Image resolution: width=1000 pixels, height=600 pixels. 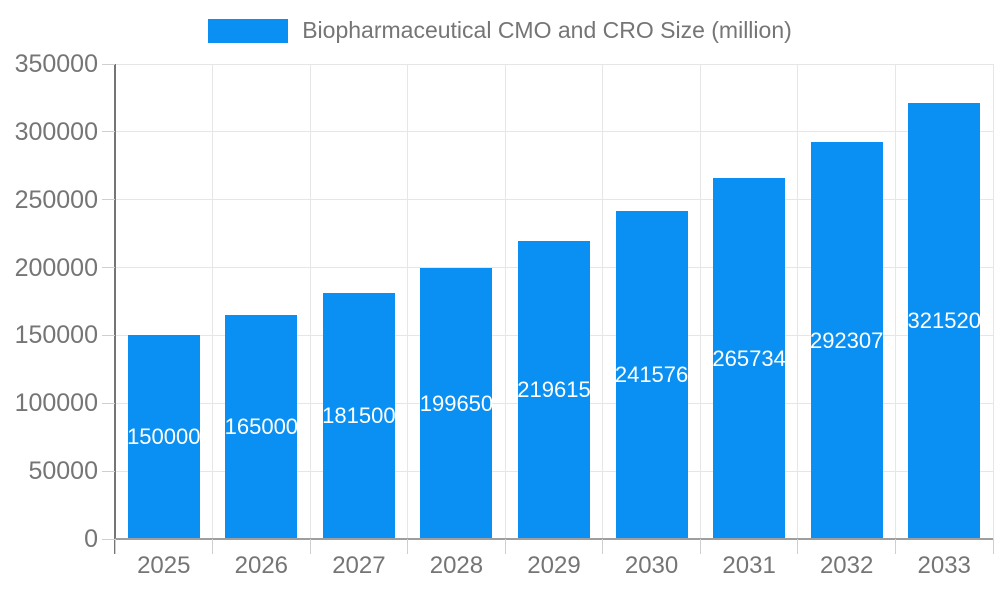 I want to click on bar: 165000, so click(x=261, y=427).